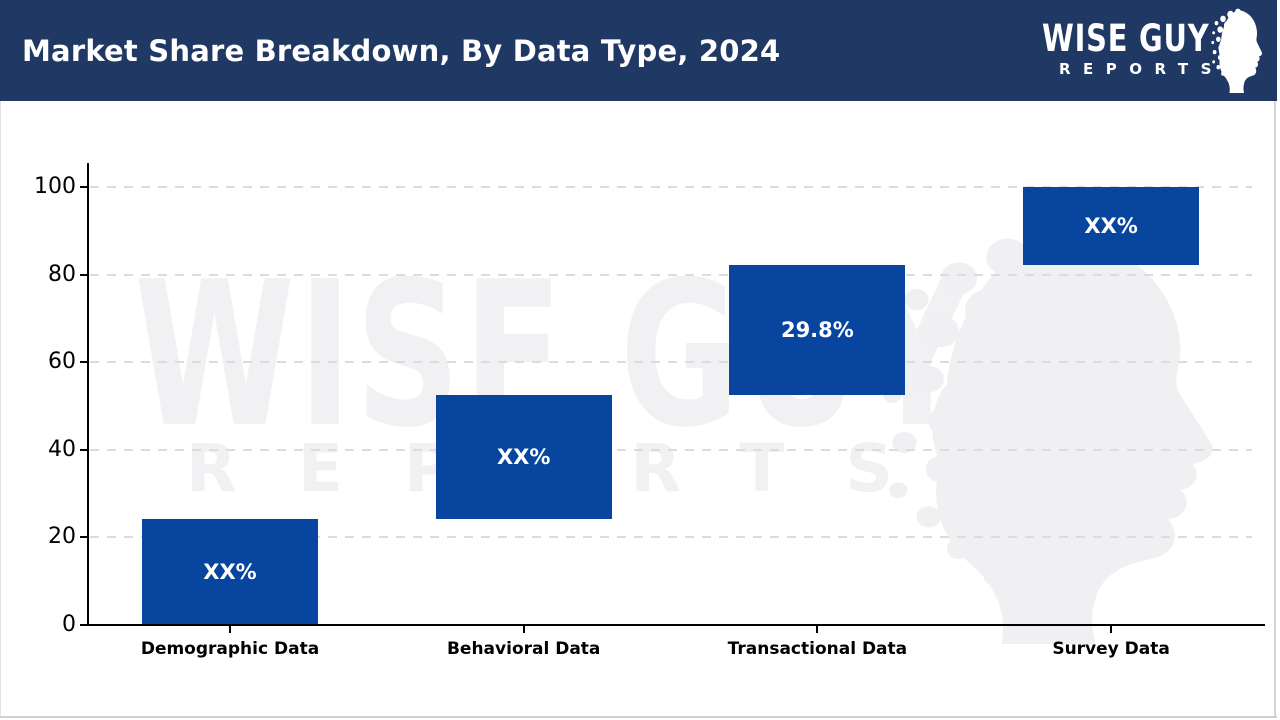 The height and width of the screenshot is (720, 1280). I want to click on bar-demographic-data: XX%, so click(230, 572).